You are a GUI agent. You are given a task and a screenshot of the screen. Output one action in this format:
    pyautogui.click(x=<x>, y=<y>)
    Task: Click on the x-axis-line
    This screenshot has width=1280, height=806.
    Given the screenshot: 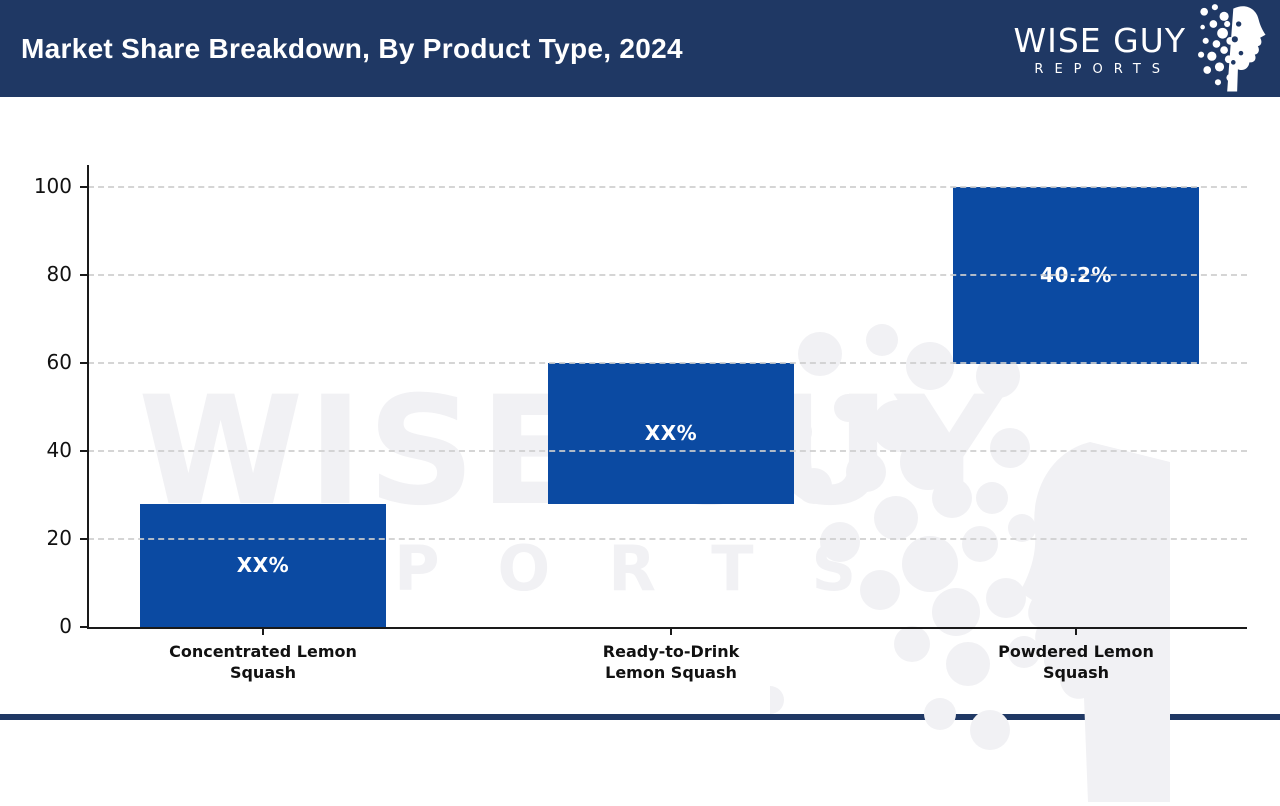 What is the action you would take?
    pyautogui.click(x=667, y=628)
    